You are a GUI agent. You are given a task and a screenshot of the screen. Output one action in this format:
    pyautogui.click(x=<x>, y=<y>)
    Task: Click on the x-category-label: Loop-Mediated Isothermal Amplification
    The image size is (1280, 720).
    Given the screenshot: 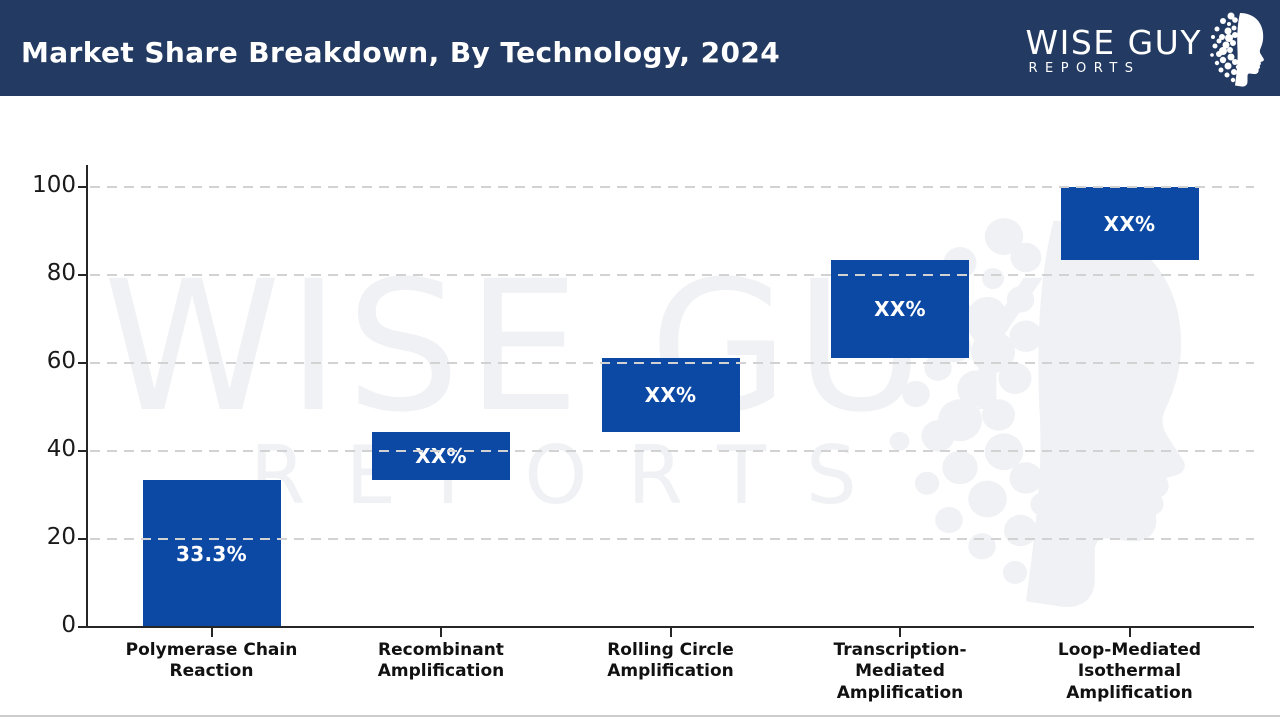 What is the action you would take?
    pyautogui.click(x=1129, y=671)
    